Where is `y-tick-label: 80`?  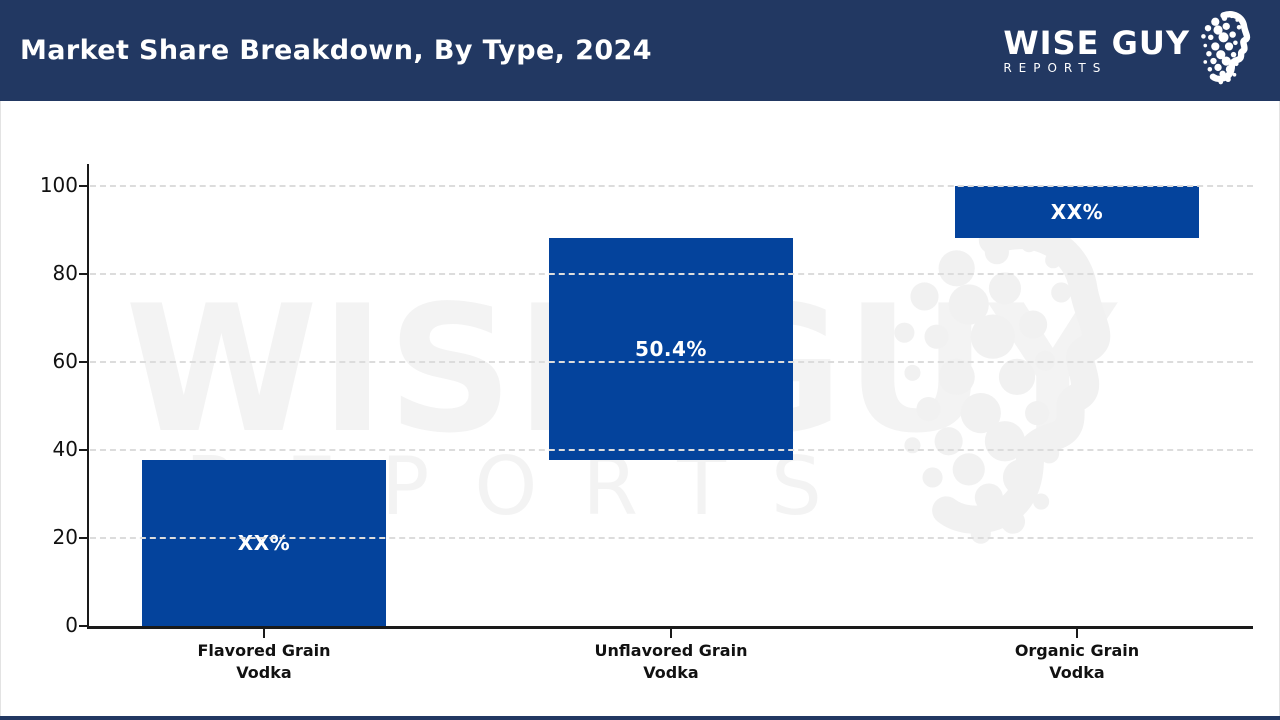
y-tick-label: 80 is located at coordinates (65, 273).